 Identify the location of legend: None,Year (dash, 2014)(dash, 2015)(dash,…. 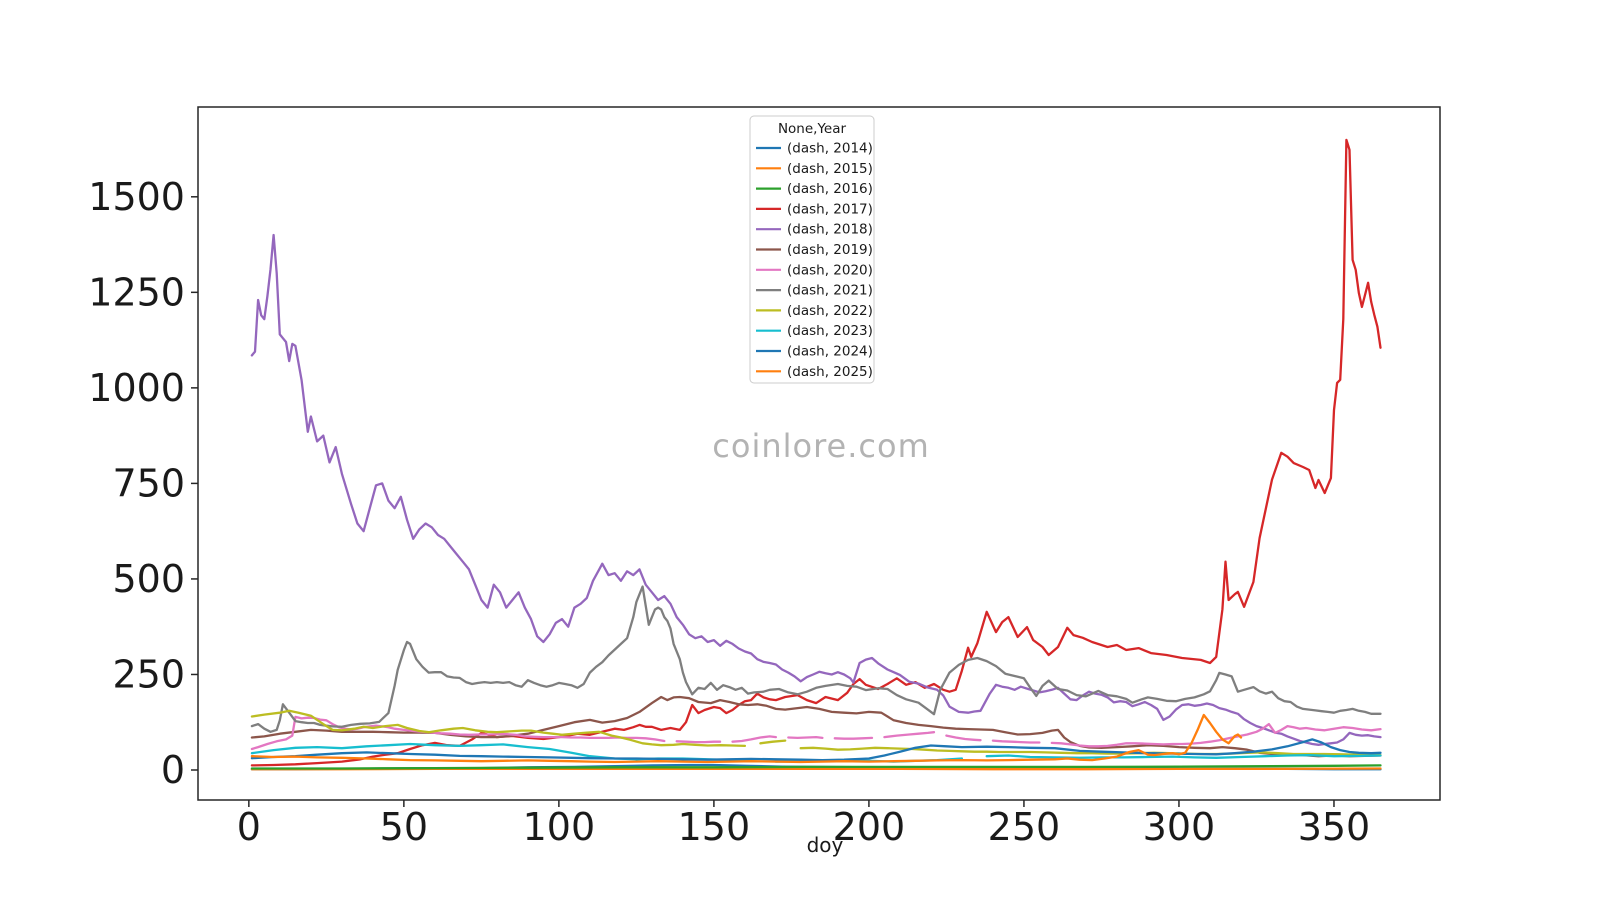
(812, 249).